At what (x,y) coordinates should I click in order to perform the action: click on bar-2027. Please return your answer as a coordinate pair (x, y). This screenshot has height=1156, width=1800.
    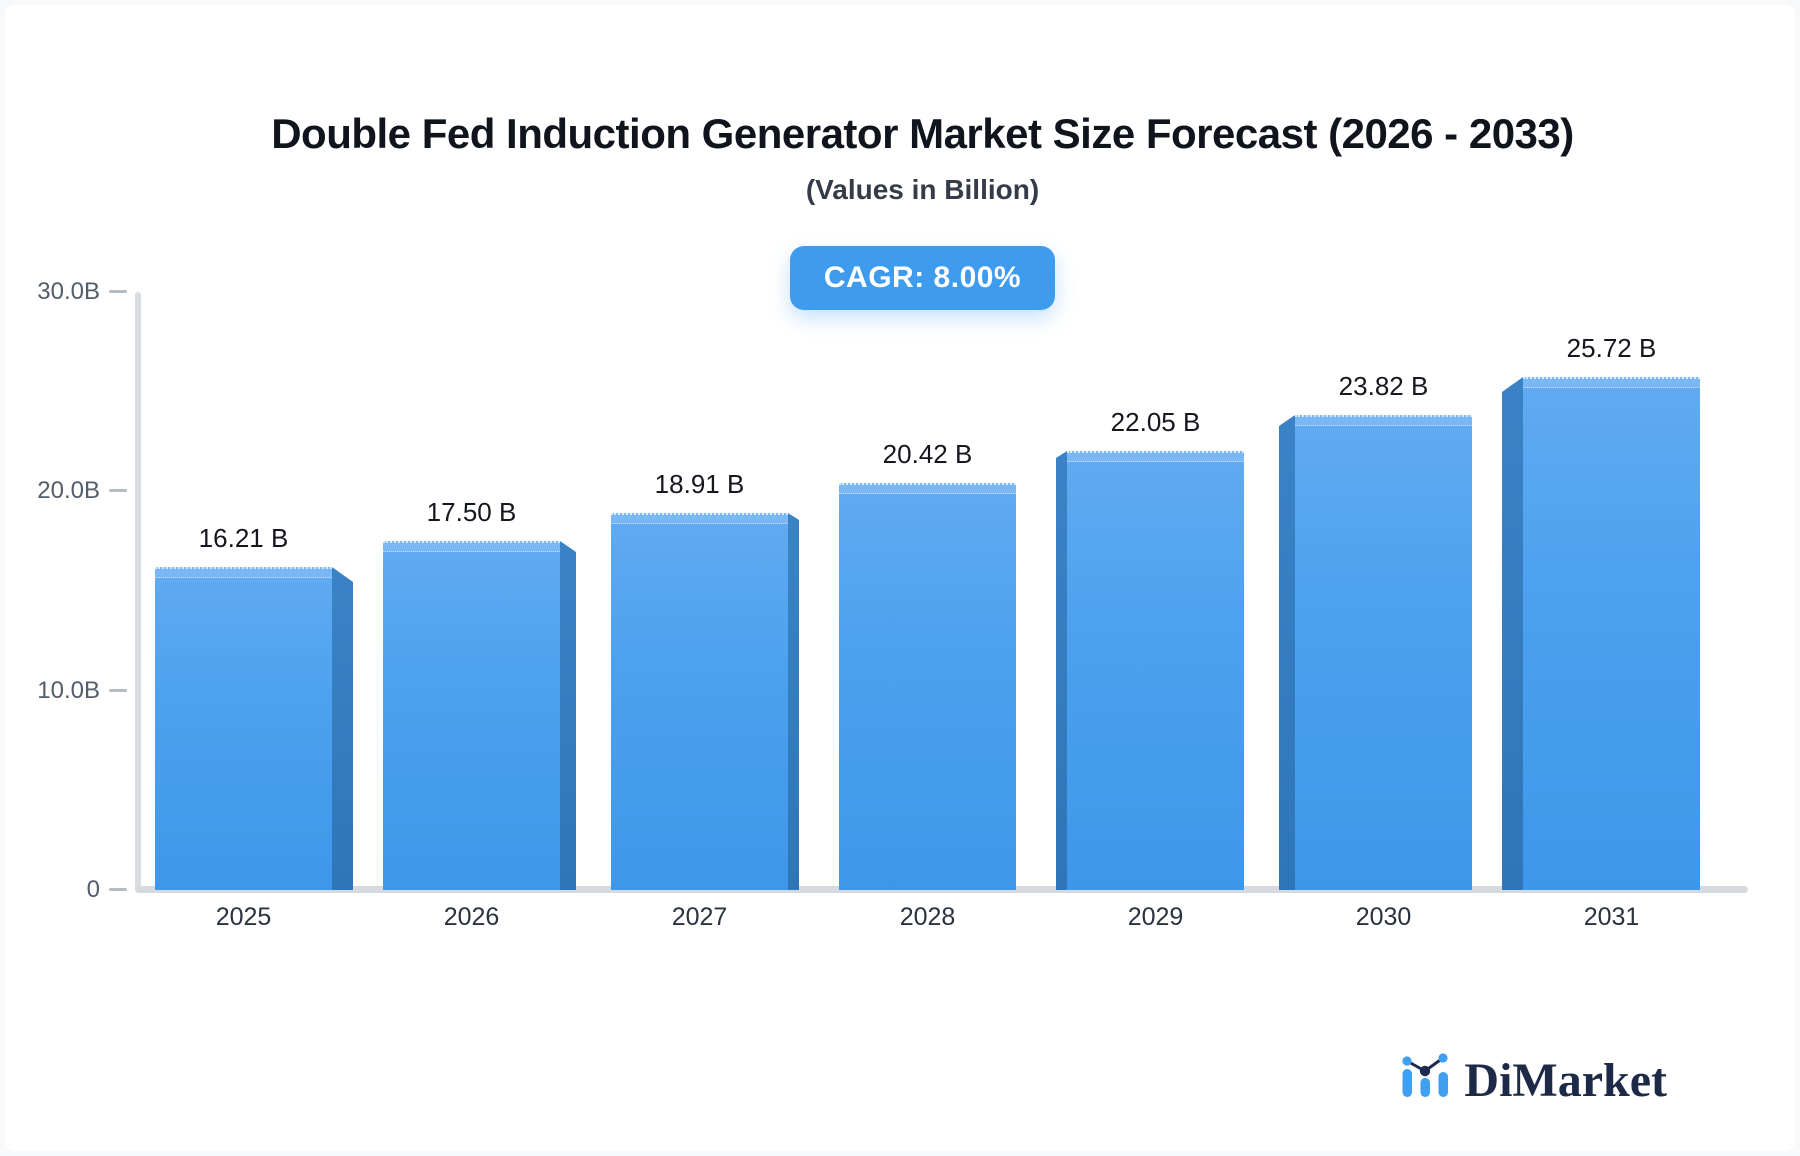
    Looking at the image, I should click on (699, 701).